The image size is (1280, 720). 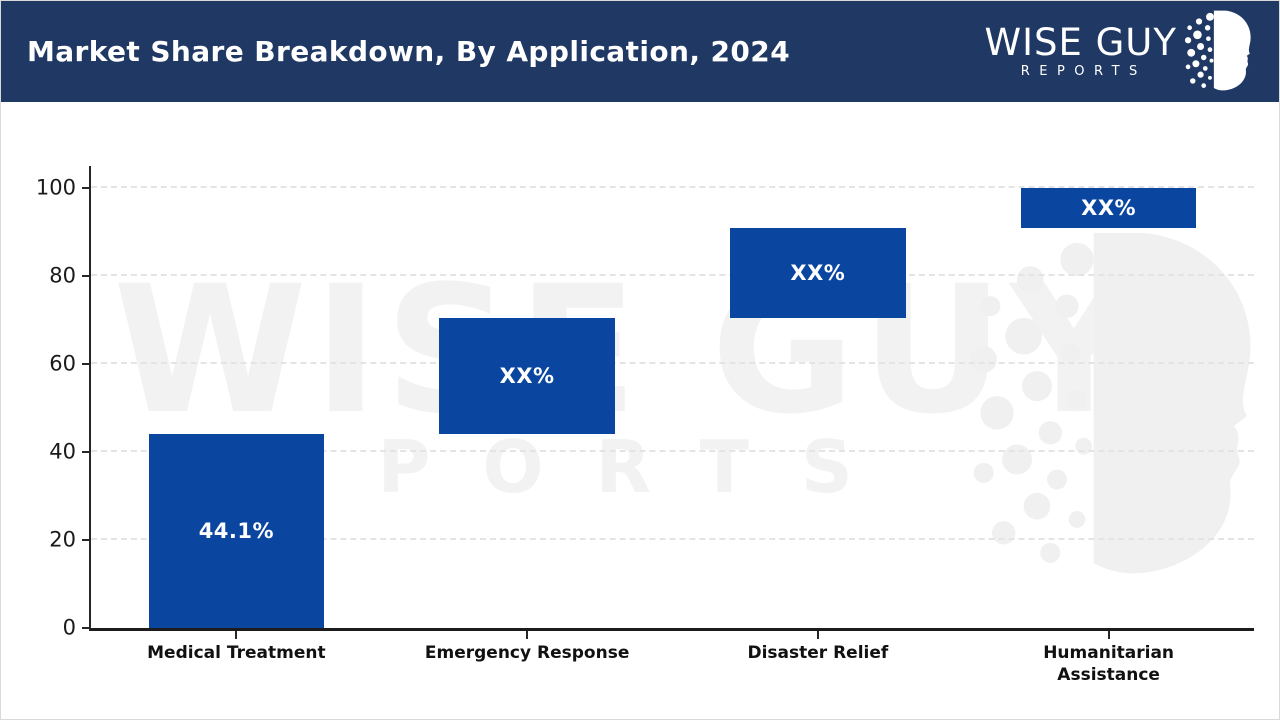 I want to click on bar-value-label: 44.1%, so click(x=236, y=530).